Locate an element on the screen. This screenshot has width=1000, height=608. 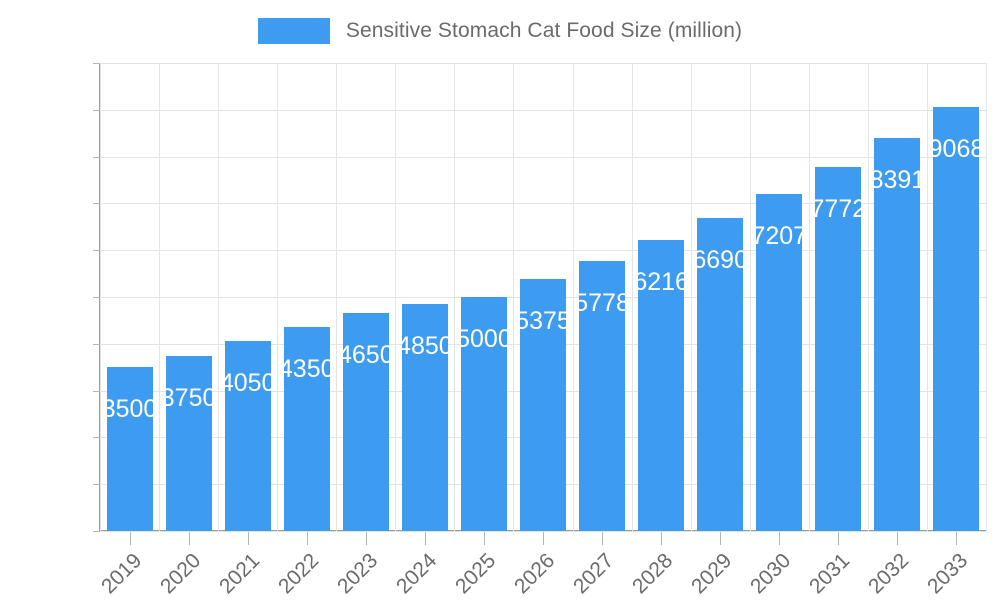
bar: 6216 is located at coordinates (661, 385).